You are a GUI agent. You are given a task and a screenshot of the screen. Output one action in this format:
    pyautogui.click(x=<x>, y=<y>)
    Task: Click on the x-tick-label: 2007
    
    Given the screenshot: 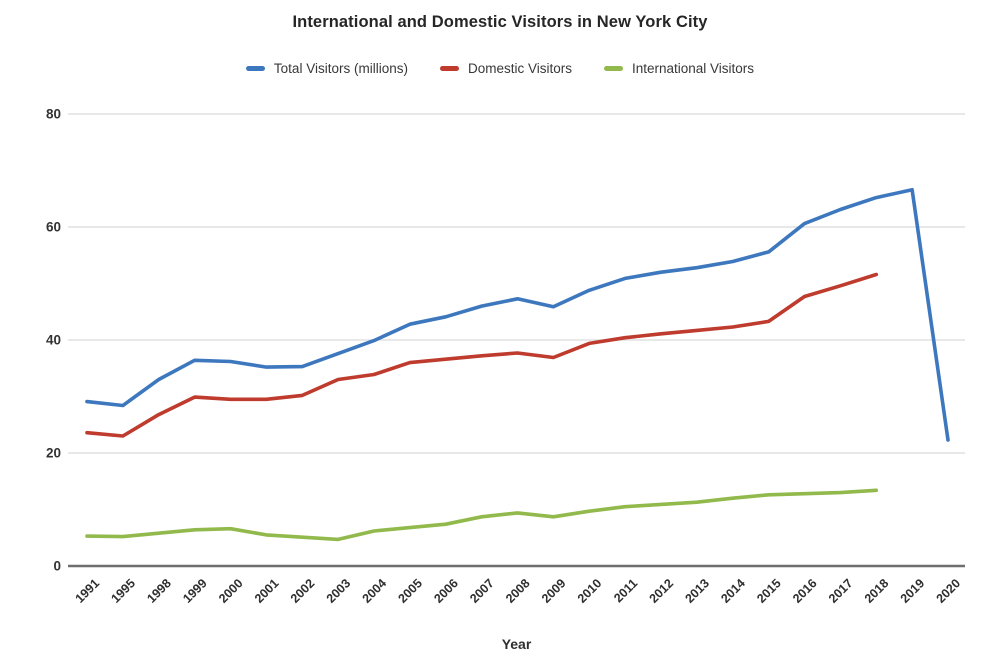 What is the action you would take?
    pyautogui.click(x=482, y=591)
    